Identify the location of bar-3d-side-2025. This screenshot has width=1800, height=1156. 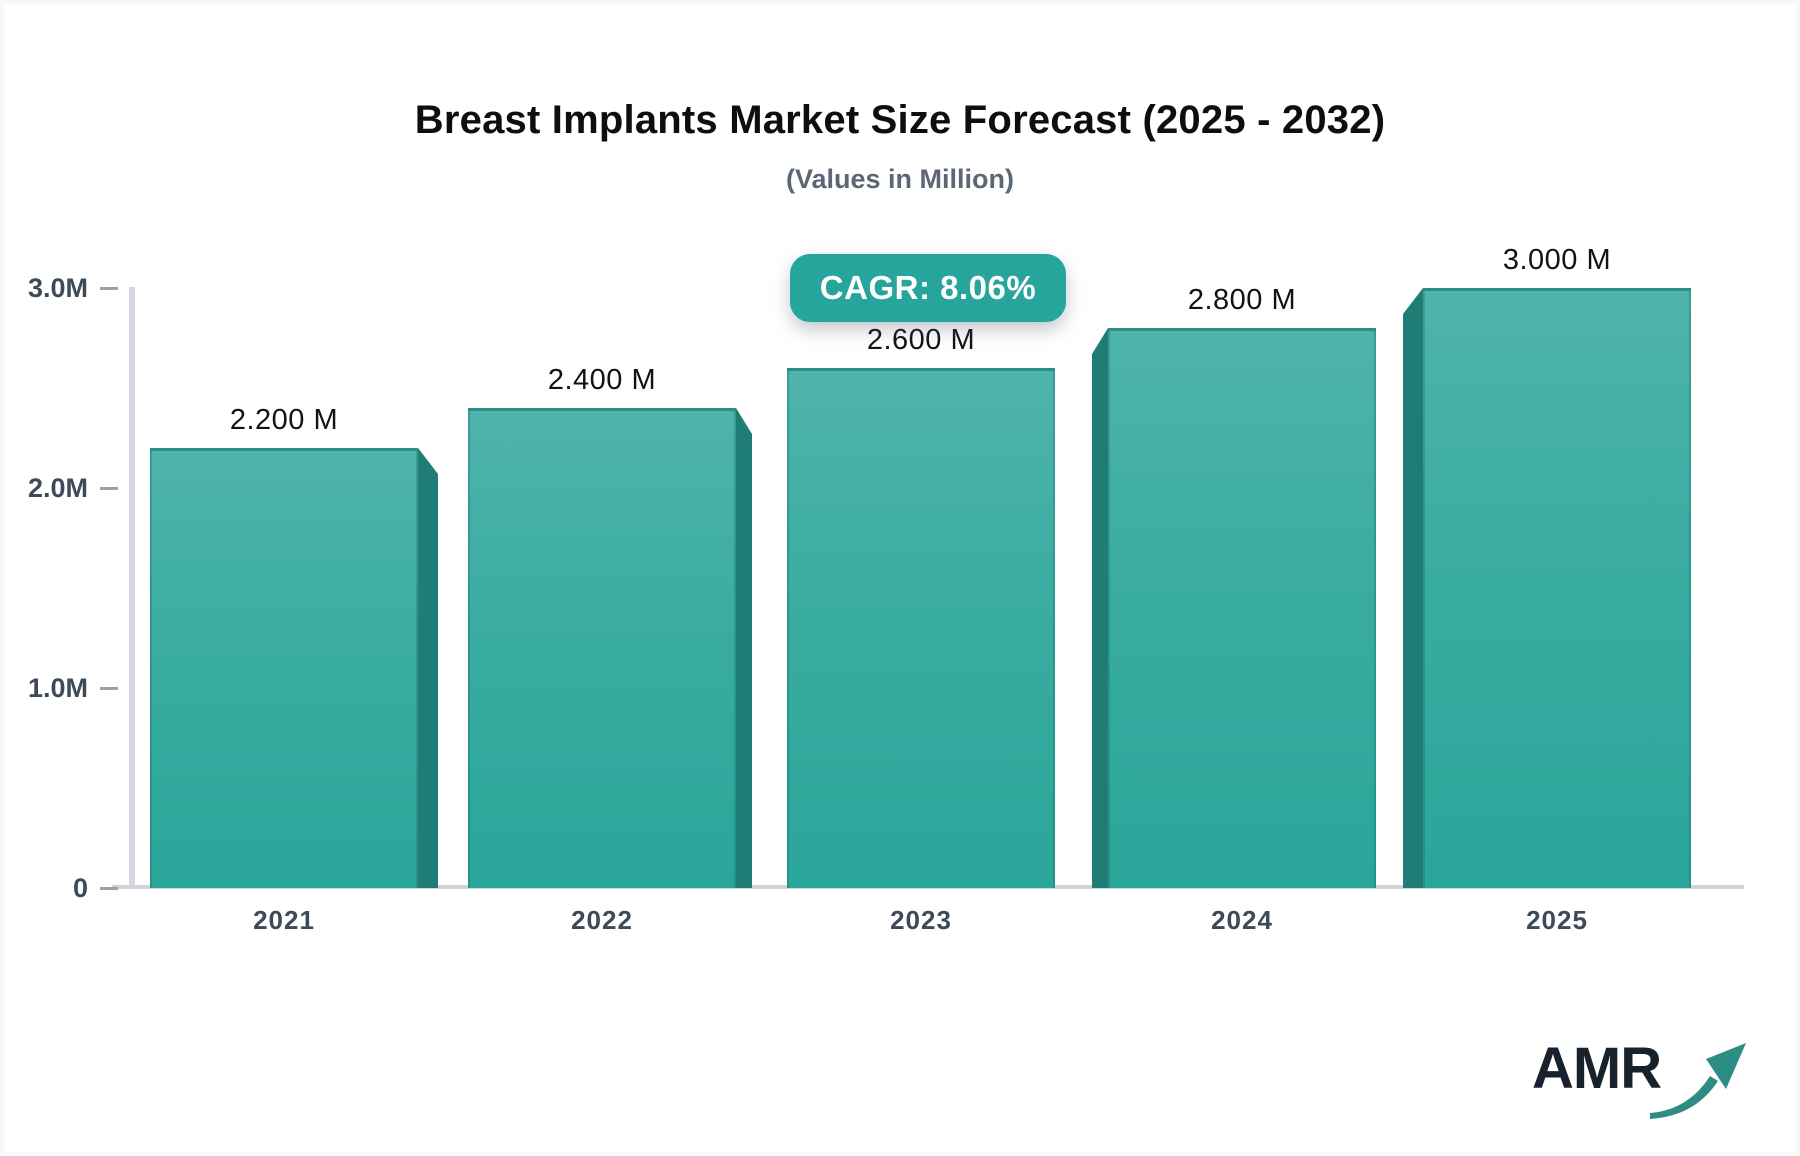
(1413, 588).